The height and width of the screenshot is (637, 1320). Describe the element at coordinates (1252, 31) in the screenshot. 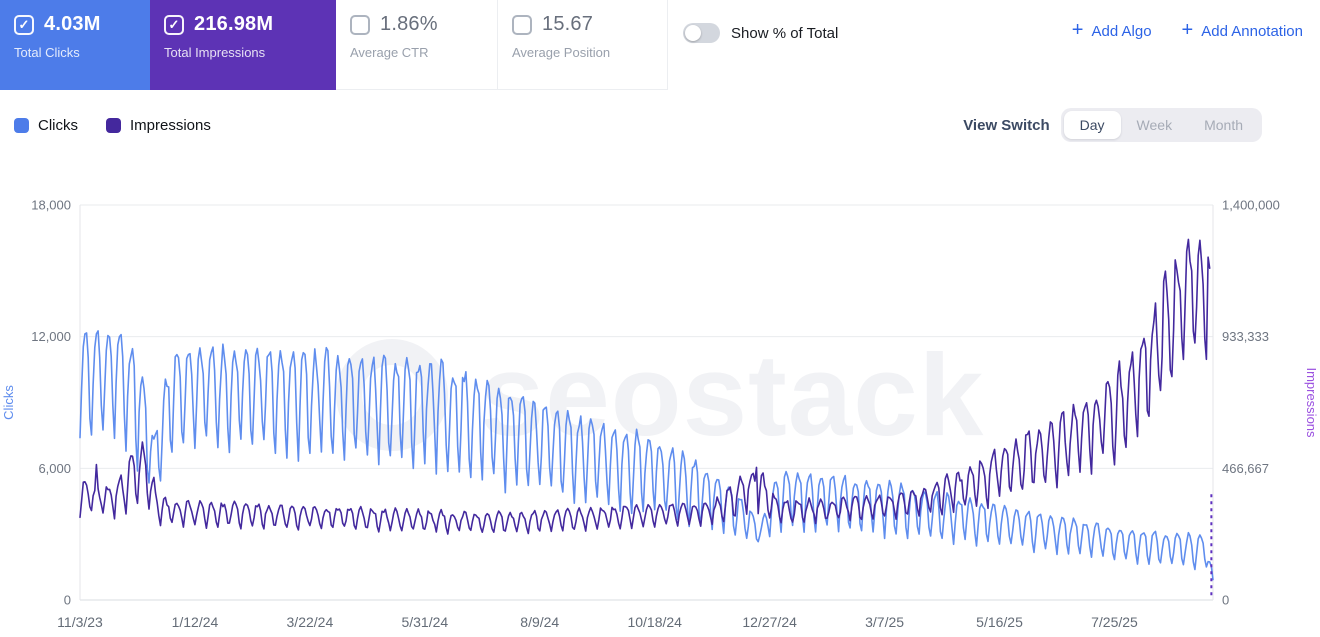

I see `add-annotation-label: Add Annotation` at that location.